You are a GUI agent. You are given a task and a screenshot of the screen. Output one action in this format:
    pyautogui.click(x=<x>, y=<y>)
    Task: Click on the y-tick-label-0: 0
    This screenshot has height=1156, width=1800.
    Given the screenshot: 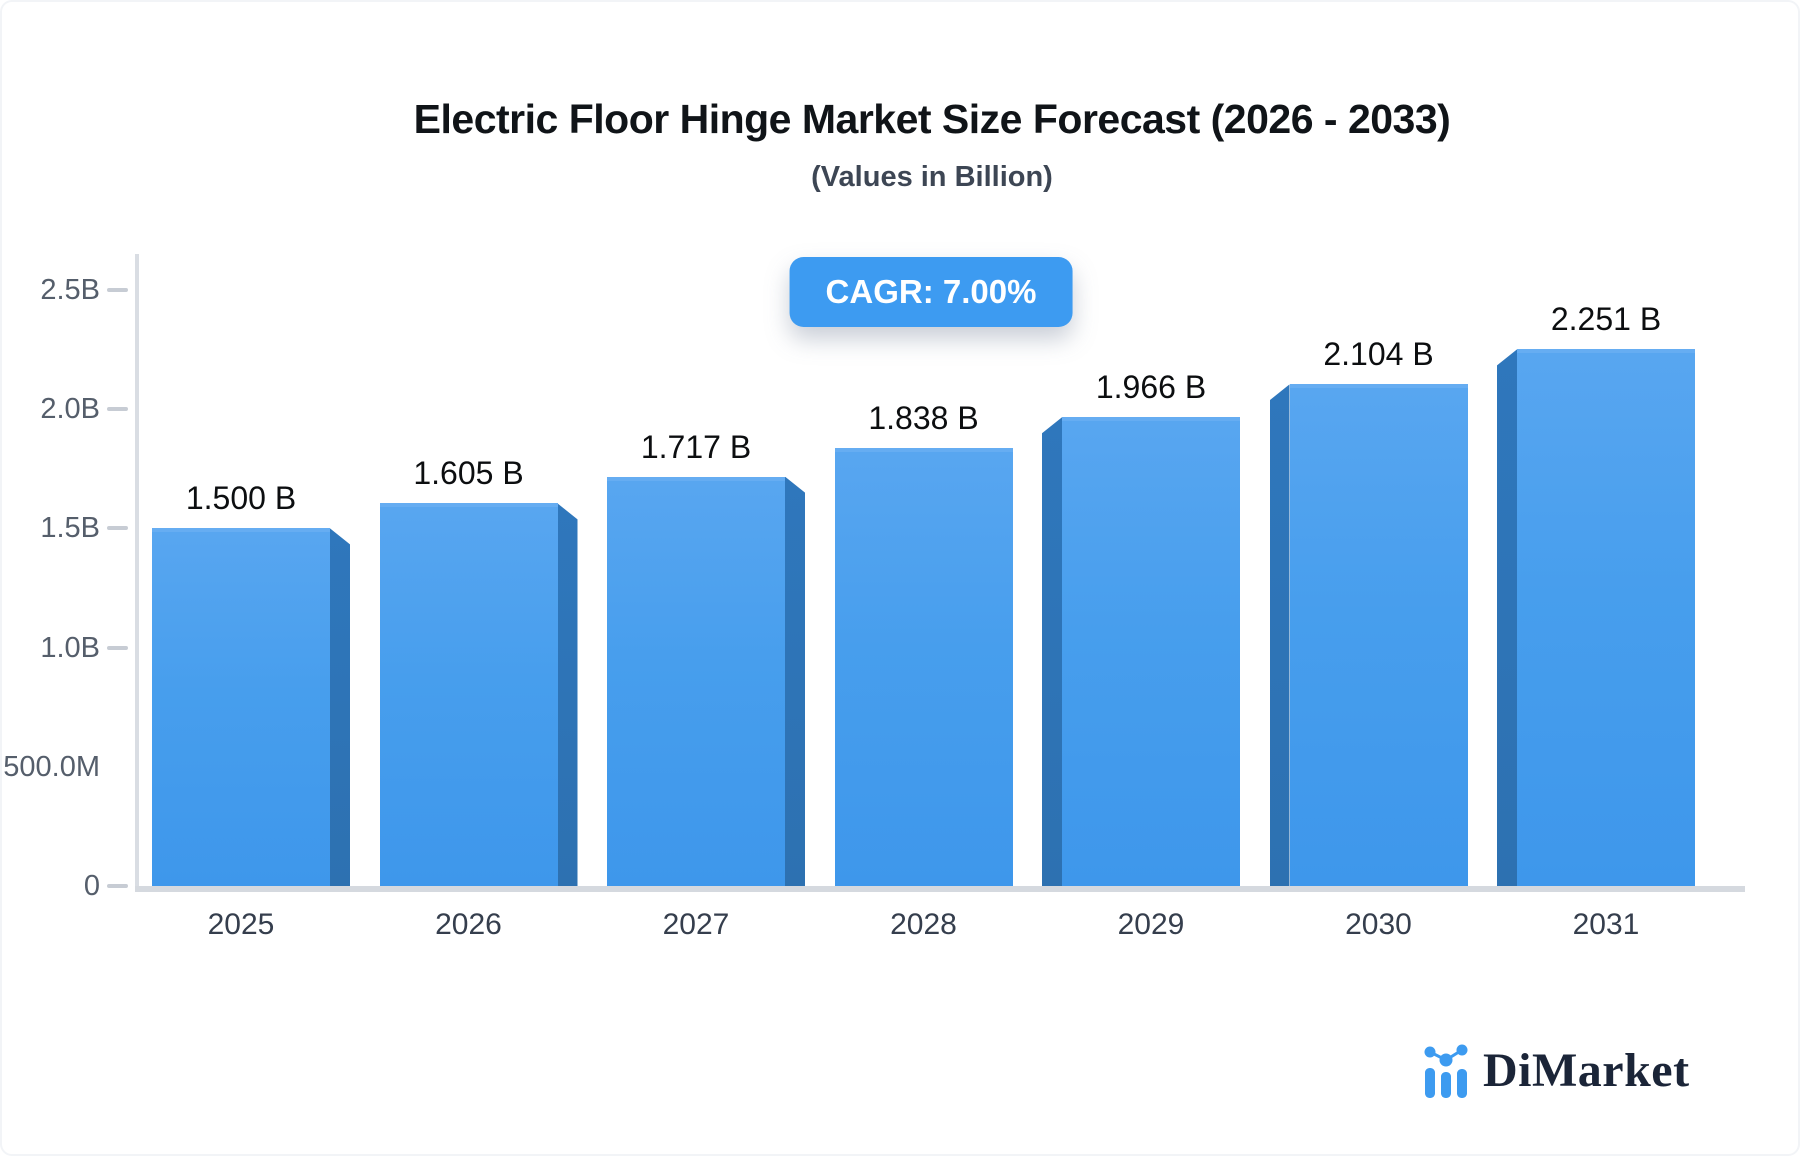 What is the action you would take?
    pyautogui.click(x=91, y=886)
    